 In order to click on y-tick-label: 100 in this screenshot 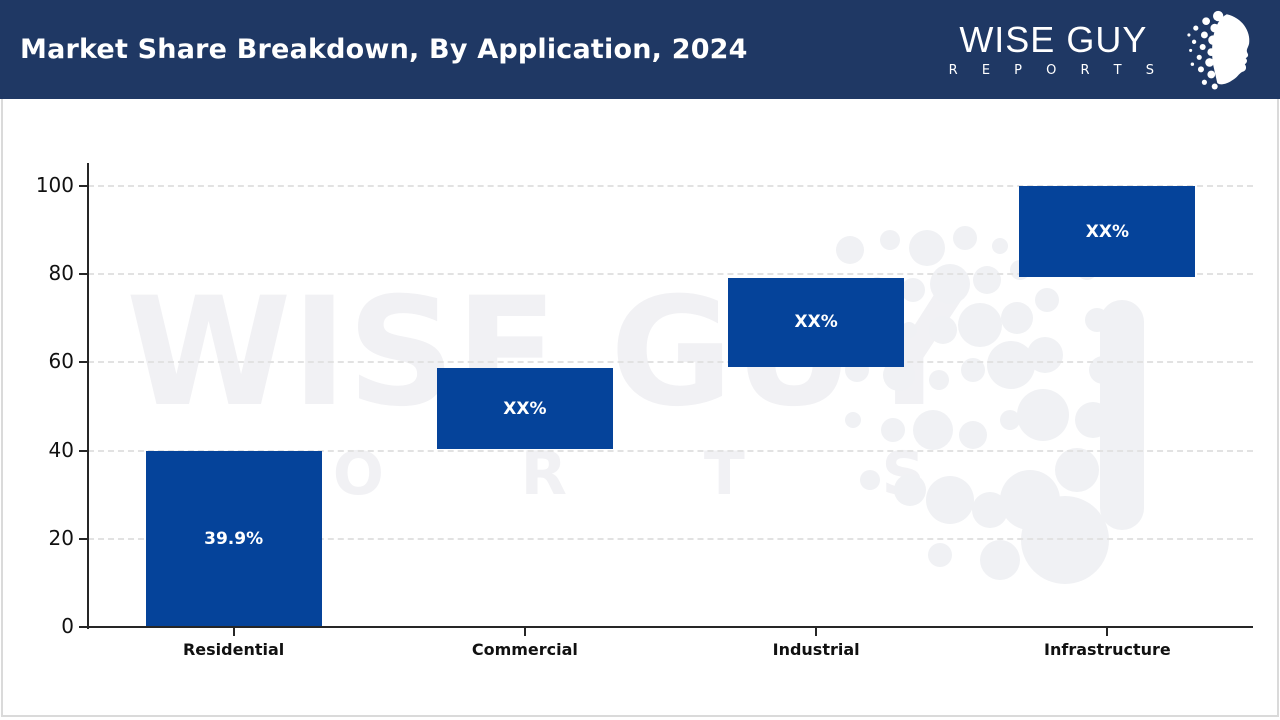, I will do `click(54, 185)`.